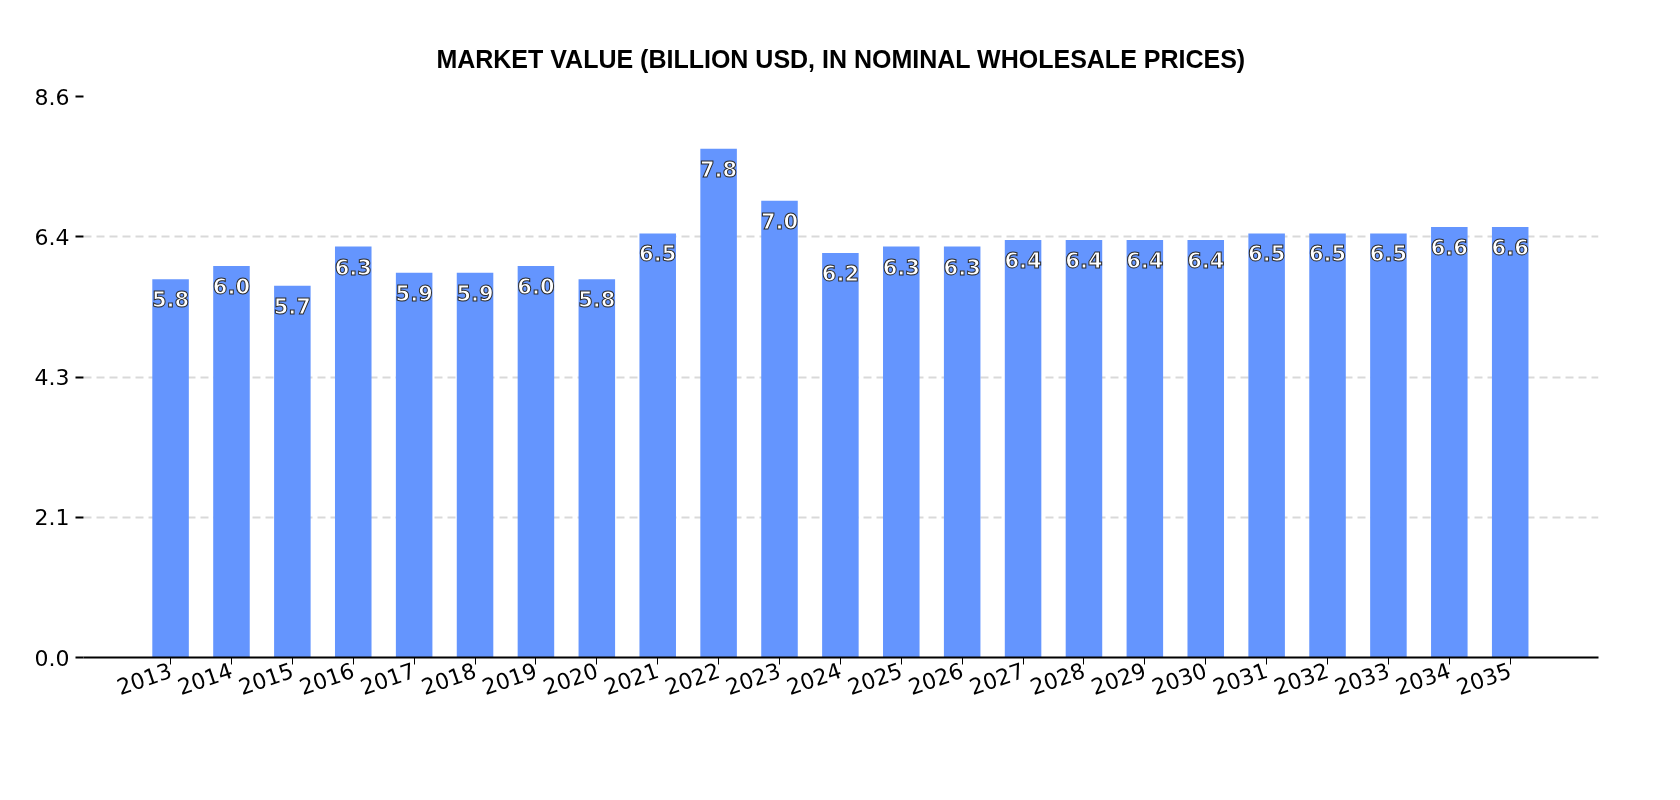  What do you see at coordinates (936, 679) in the screenshot?
I see `x-tick-label: 2026` at bounding box center [936, 679].